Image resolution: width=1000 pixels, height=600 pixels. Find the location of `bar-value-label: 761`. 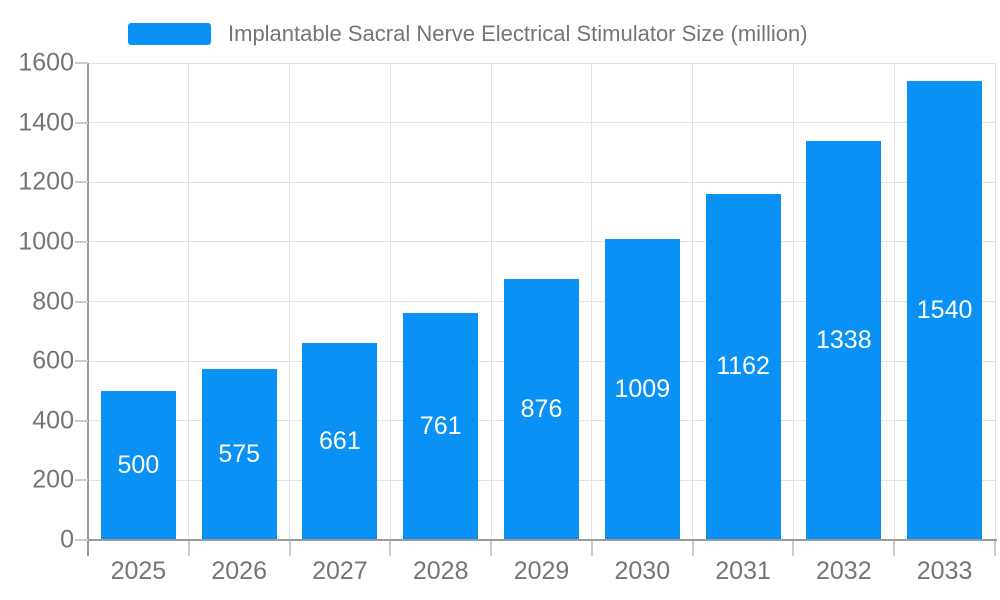

bar-value-label: 761 is located at coordinates (440, 426).